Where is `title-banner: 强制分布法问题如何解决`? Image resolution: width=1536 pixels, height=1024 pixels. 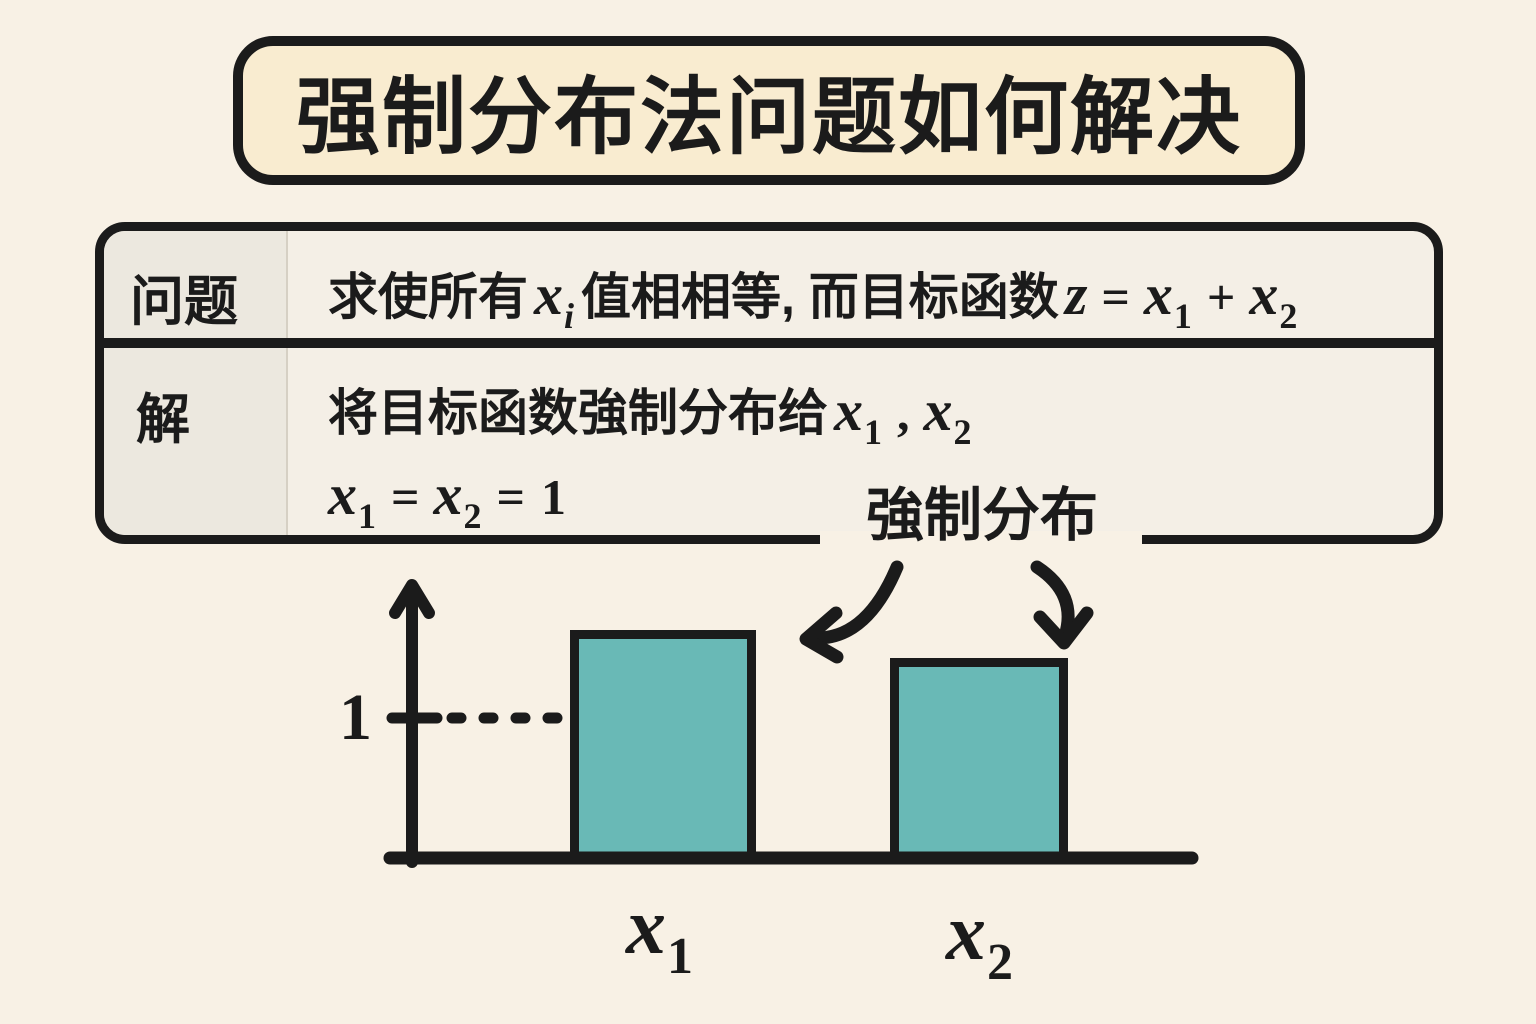
title-banner: 强制分布法问题如何解决 is located at coordinates (769, 110).